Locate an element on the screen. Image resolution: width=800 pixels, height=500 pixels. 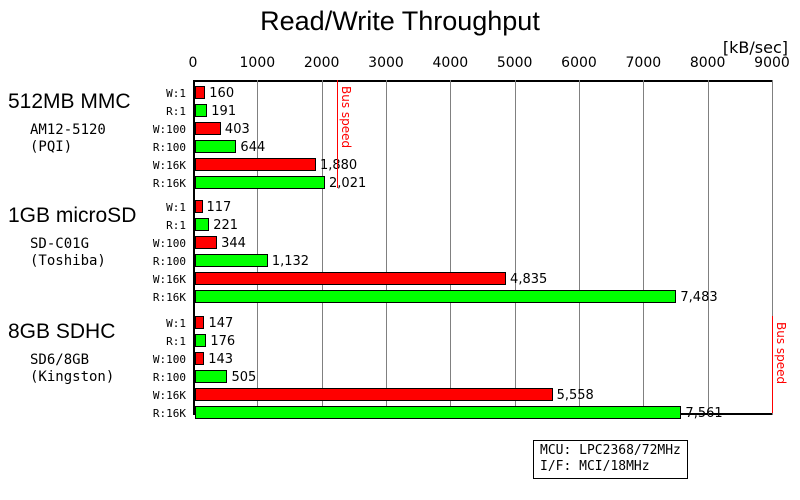
device-model: SD6/8GB is located at coordinates (60, 360).